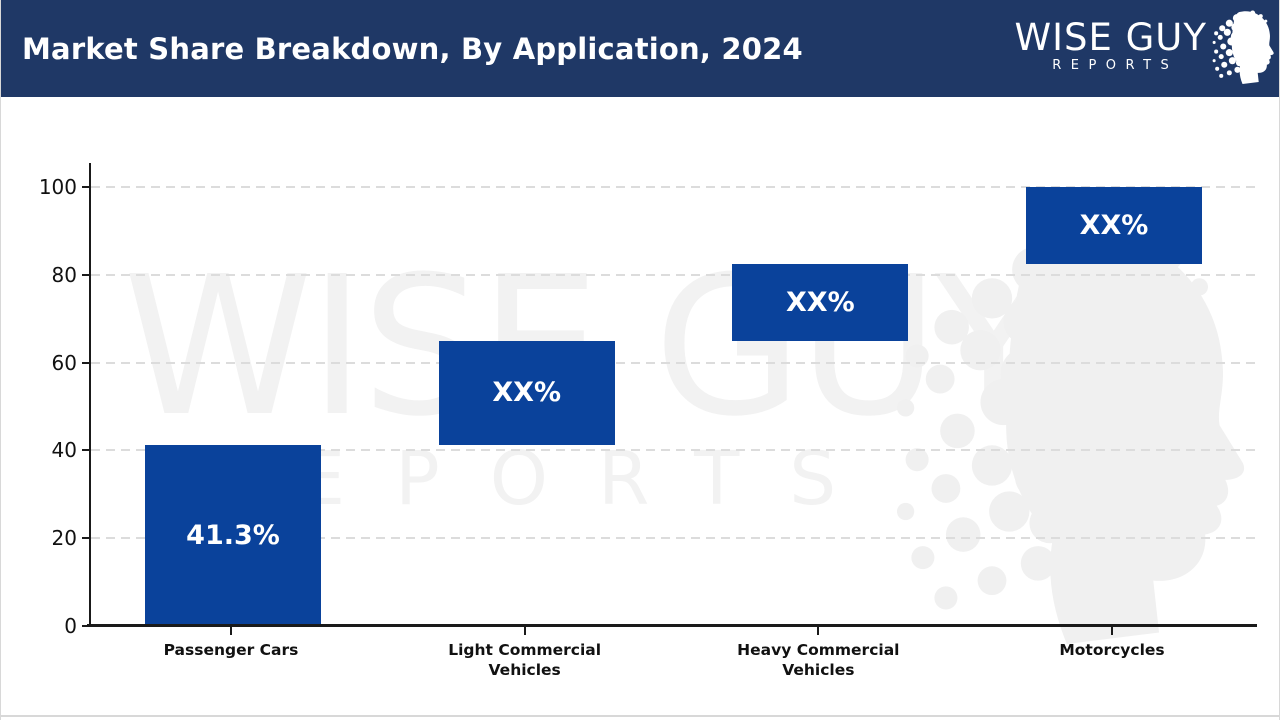 This screenshot has height=720, width=1280. Describe the element at coordinates (525, 660) in the screenshot. I see `x-category-label: Light Commercial Vehicles` at that location.